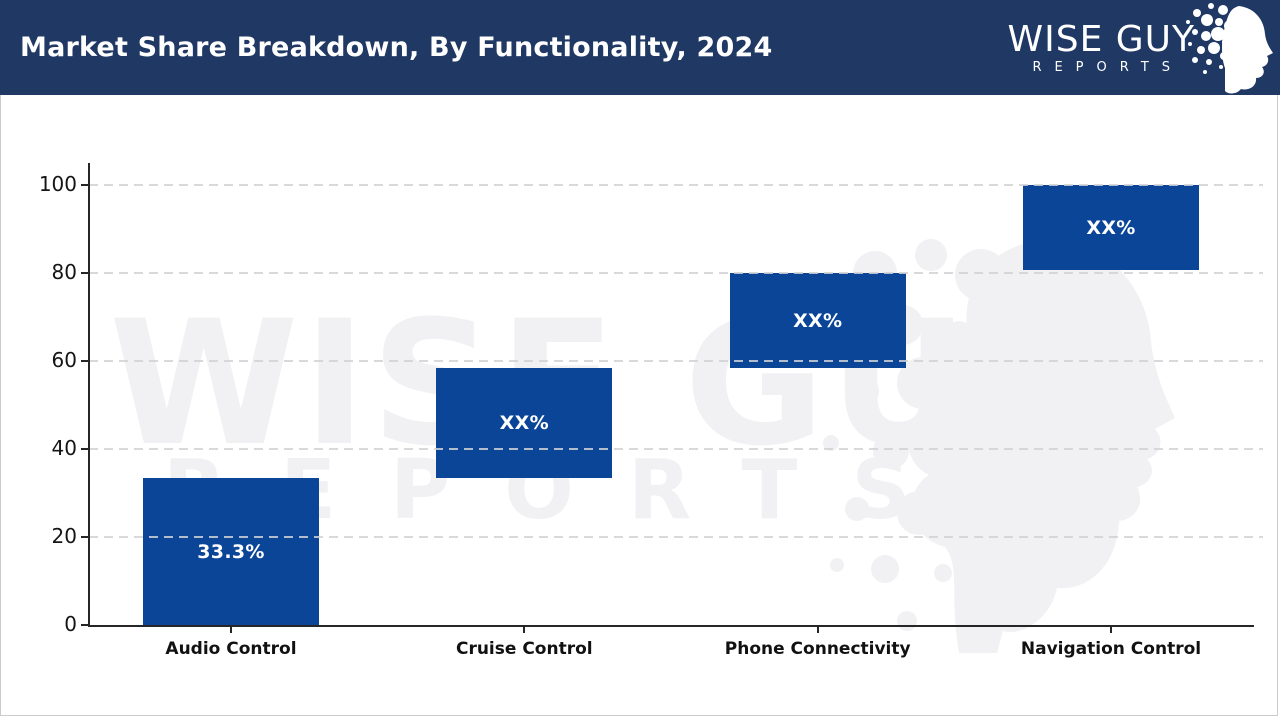  I want to click on bar-navigation-control: XX%, so click(1111, 228).